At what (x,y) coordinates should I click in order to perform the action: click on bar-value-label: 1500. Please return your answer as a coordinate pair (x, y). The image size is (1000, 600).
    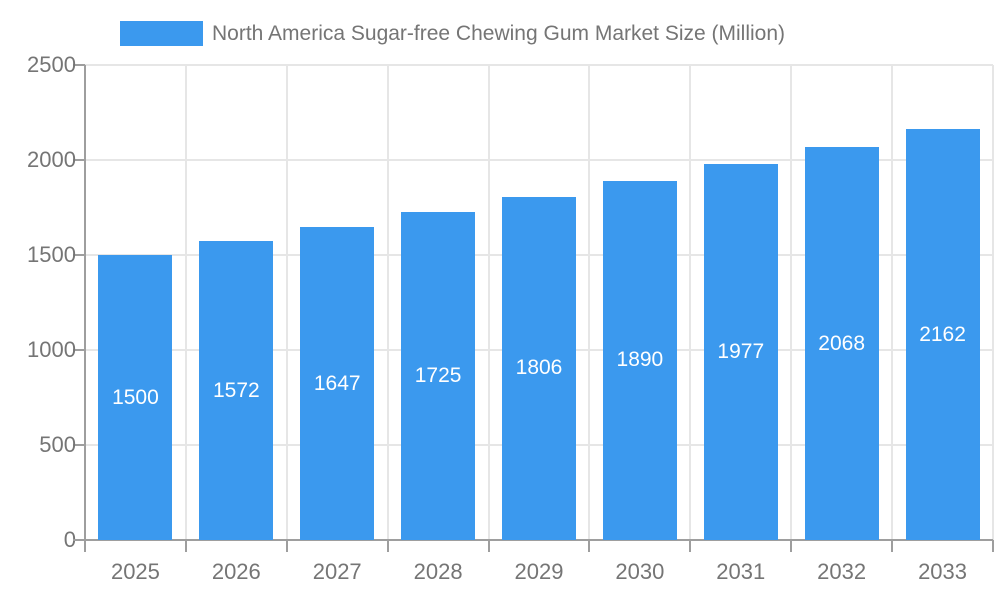
    Looking at the image, I should click on (135, 397).